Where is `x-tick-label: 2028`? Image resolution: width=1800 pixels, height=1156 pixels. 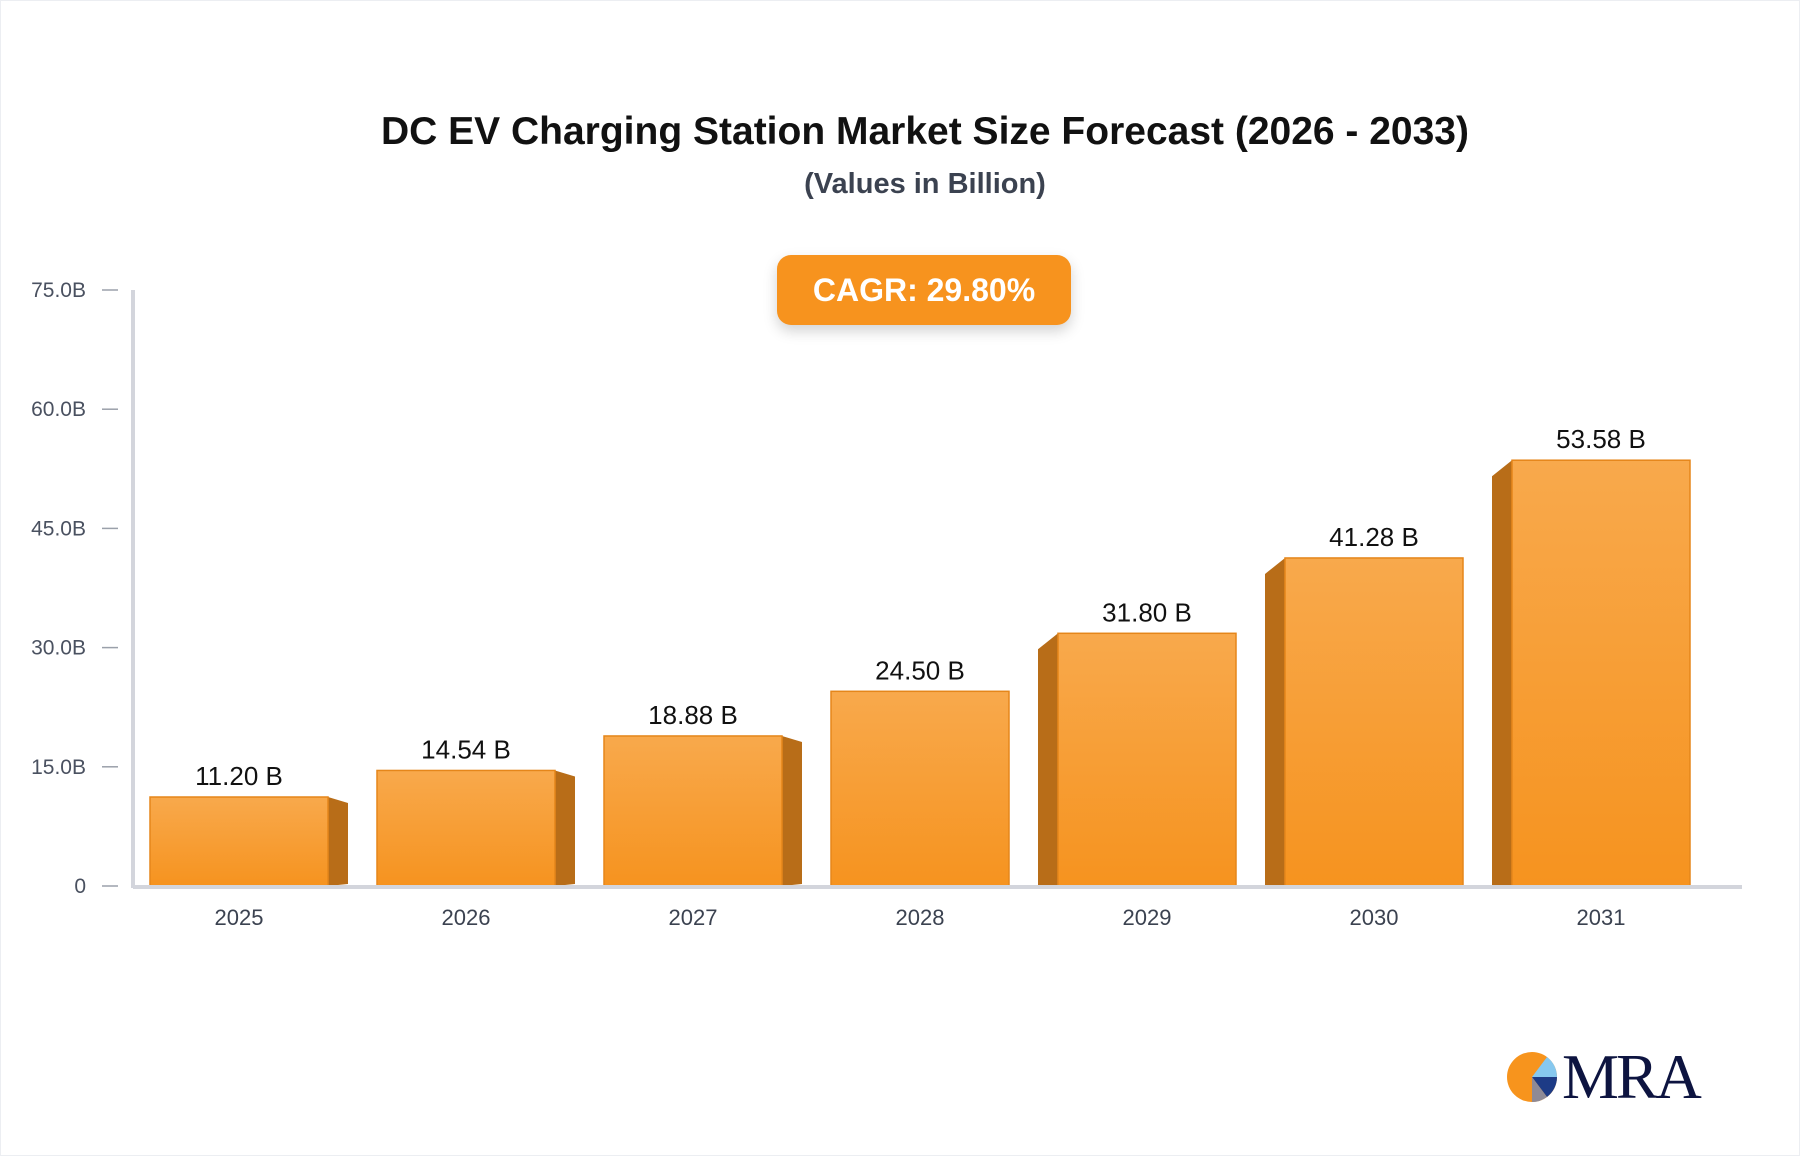 x-tick-label: 2028 is located at coordinates (920, 917).